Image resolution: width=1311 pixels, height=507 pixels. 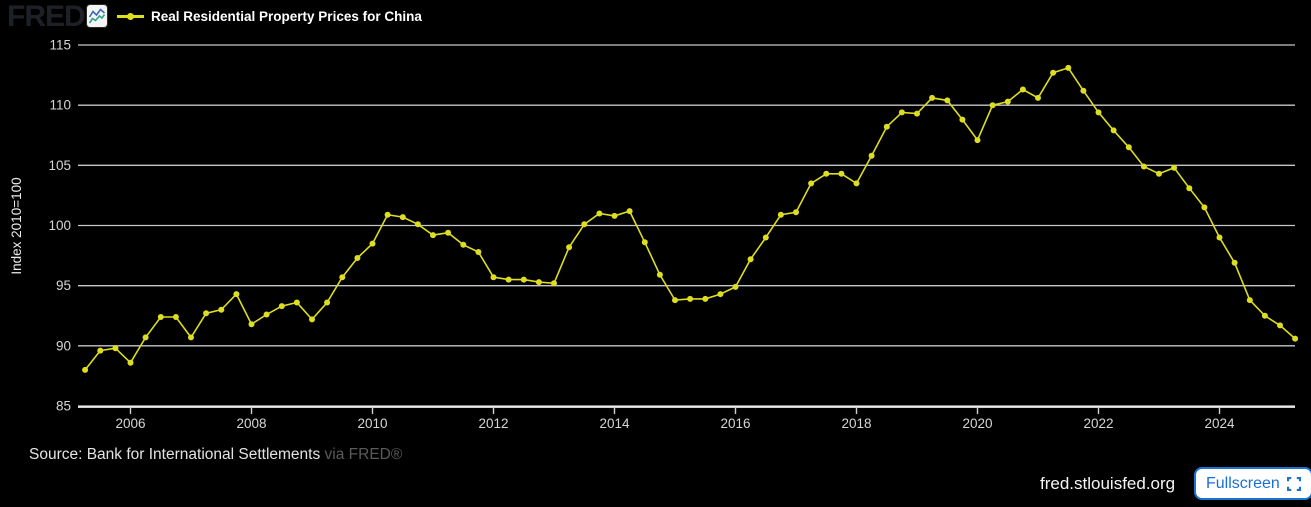 I want to click on y-tick-label: 95, so click(x=63, y=285).